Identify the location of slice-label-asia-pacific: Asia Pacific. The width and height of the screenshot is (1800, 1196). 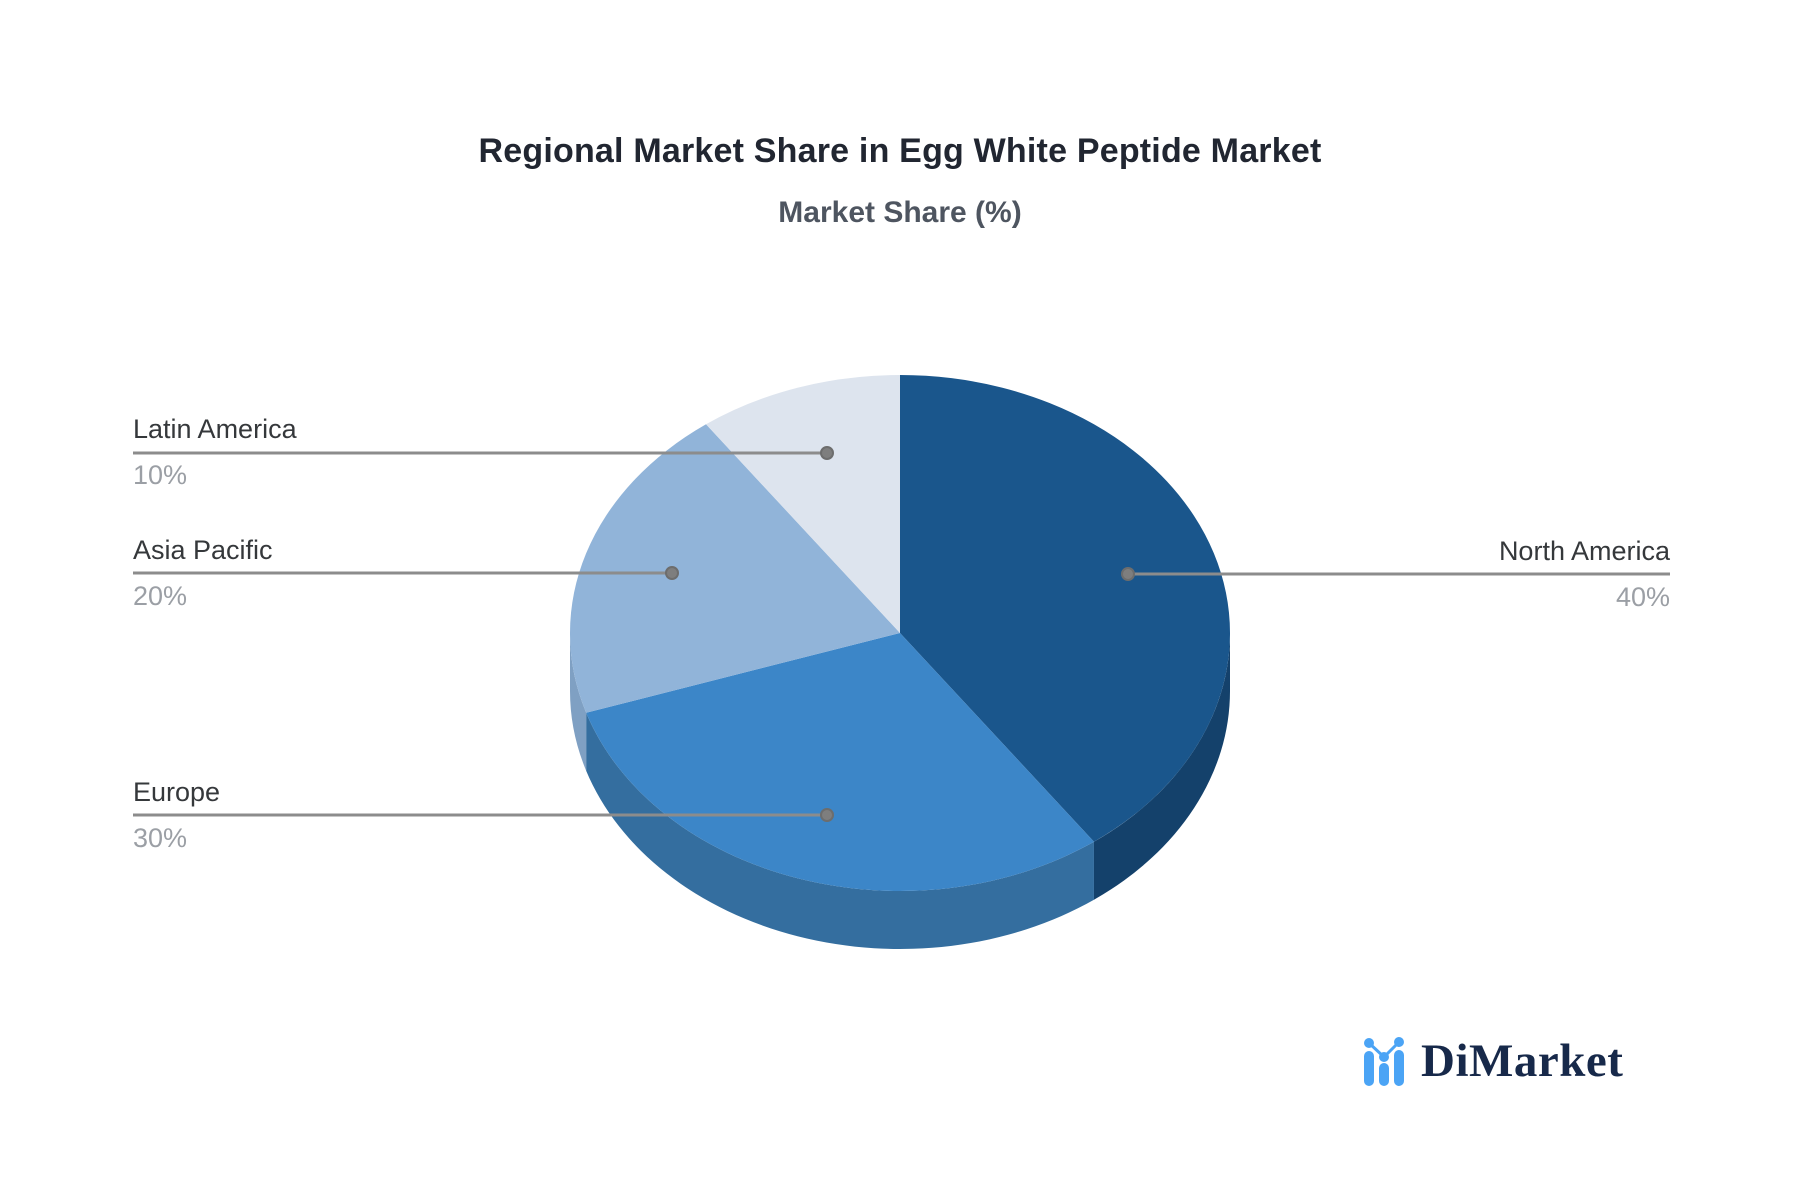
(203, 550).